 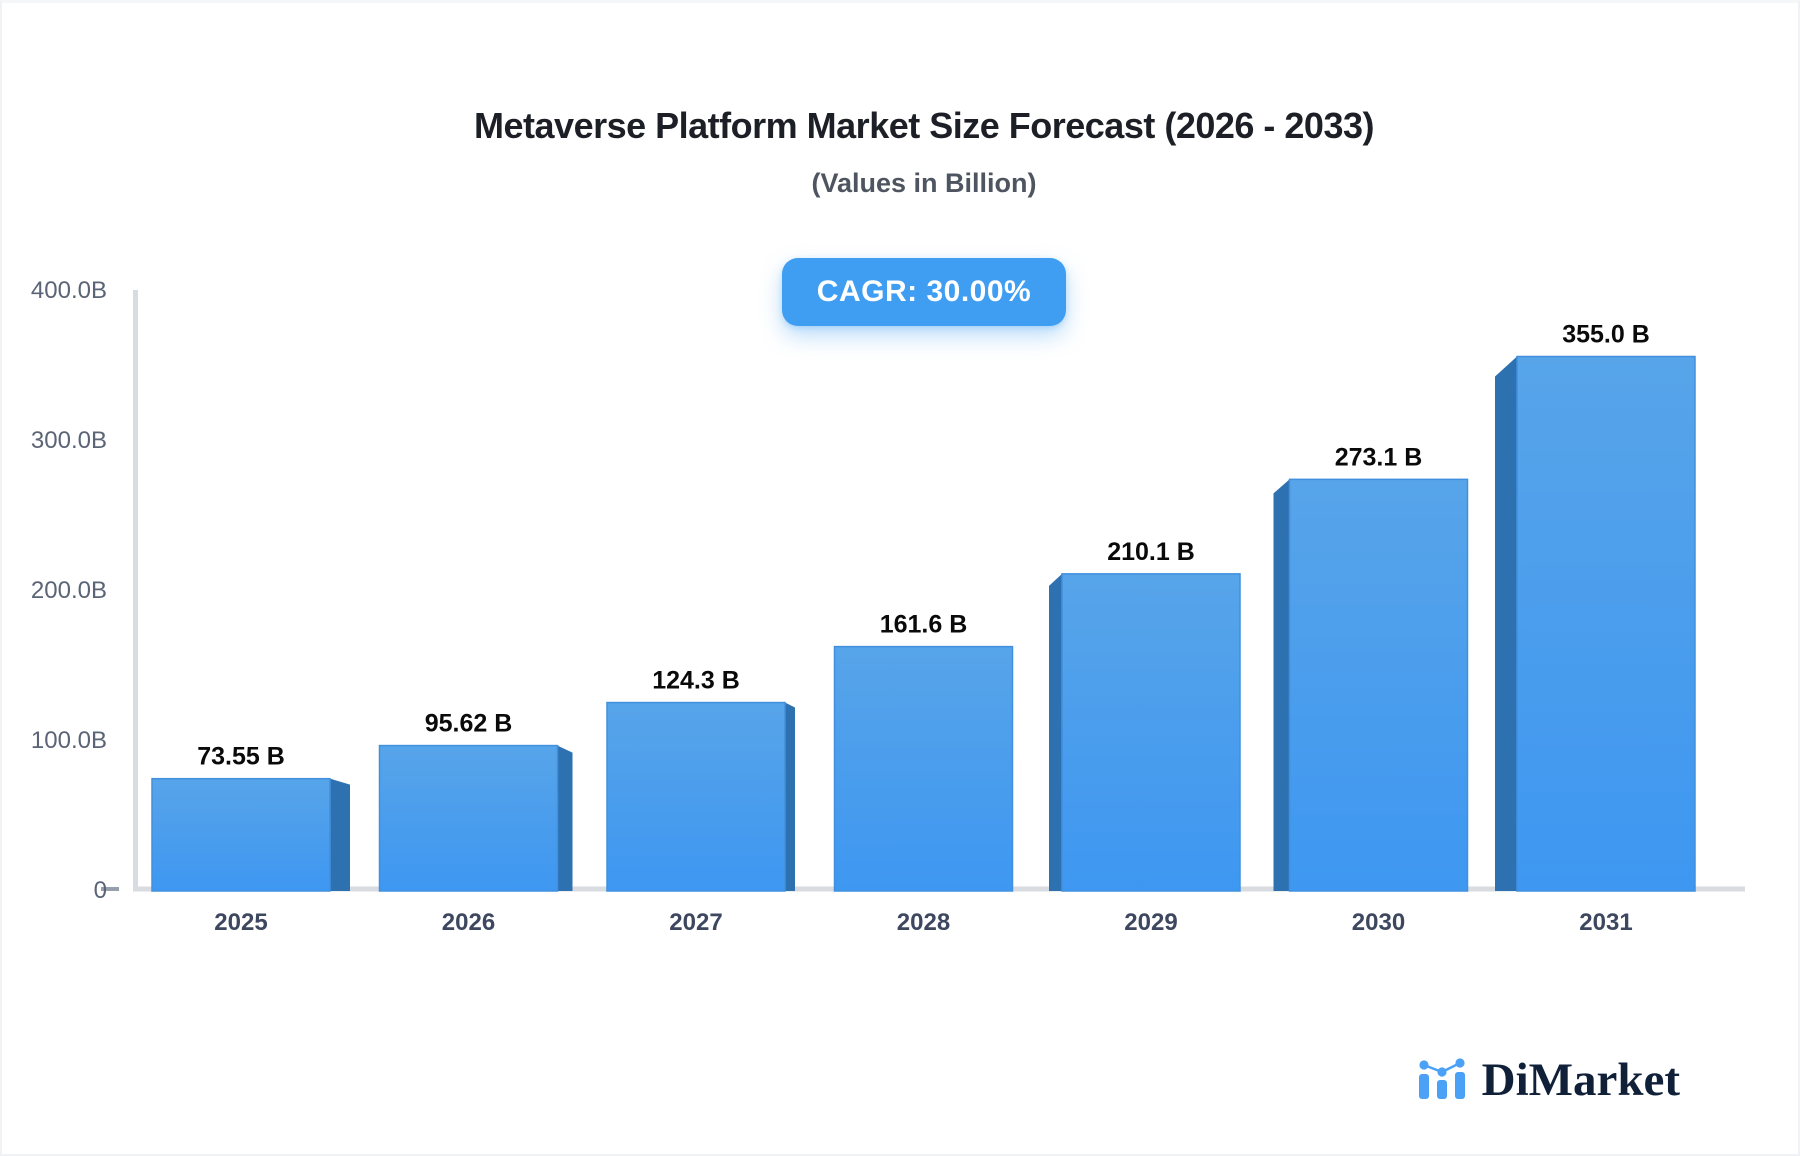 What do you see at coordinates (696, 681) in the screenshot?
I see `bar-value-label: 124.3 B` at bounding box center [696, 681].